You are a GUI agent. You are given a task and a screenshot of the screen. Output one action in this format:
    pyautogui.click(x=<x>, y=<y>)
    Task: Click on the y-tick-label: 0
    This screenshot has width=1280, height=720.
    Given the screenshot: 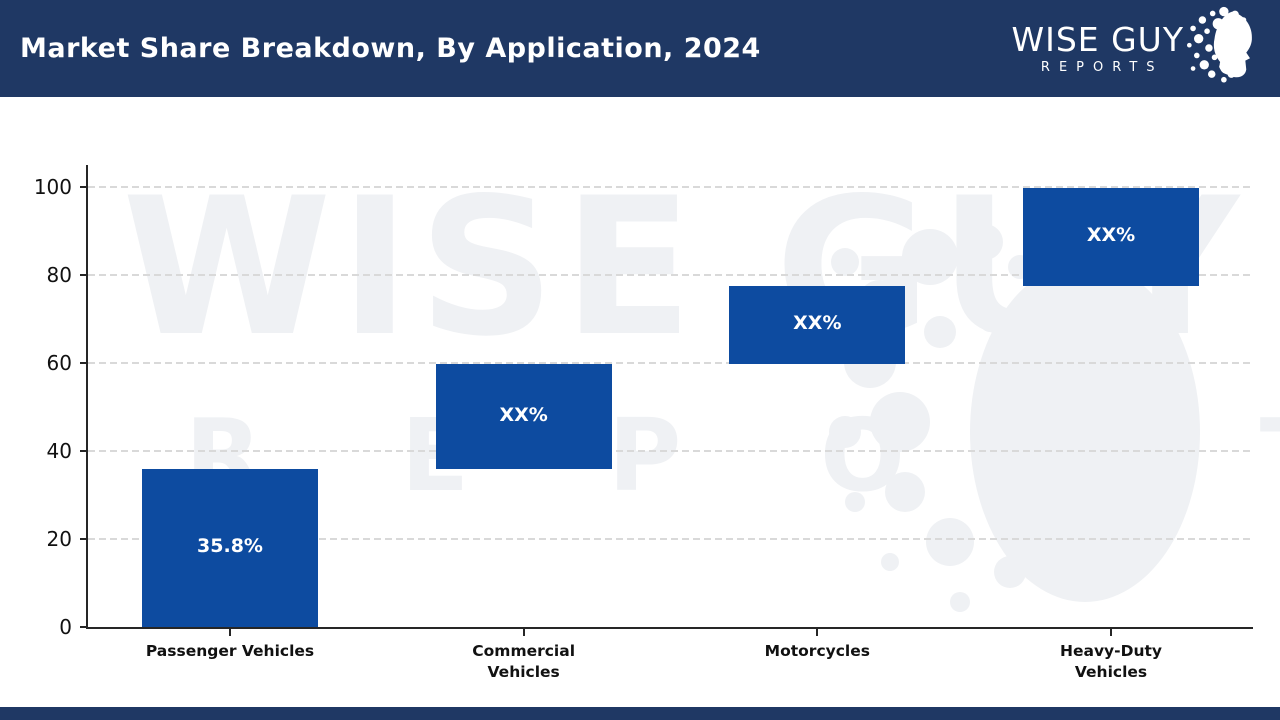 What is the action you would take?
    pyautogui.click(x=65, y=627)
    